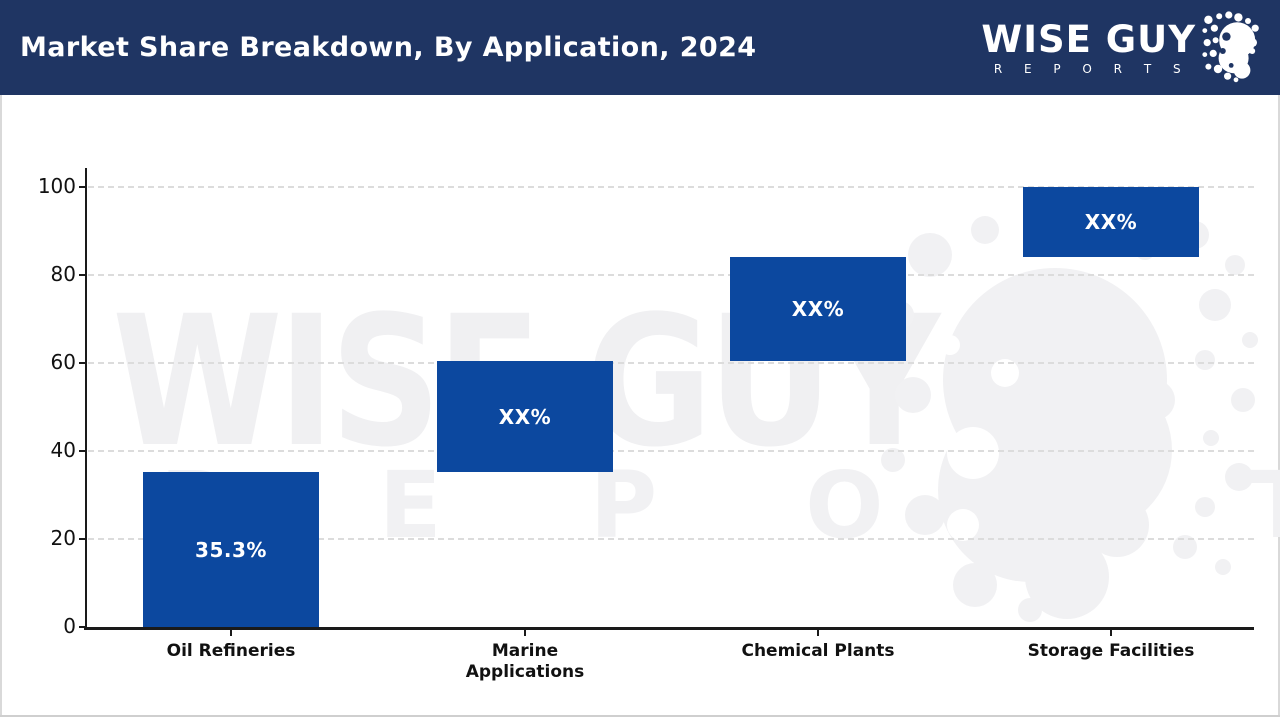 Image resolution: width=1280 pixels, height=720 pixels. Describe the element at coordinates (525, 633) in the screenshot. I see `xtick-mark-marine` at that location.